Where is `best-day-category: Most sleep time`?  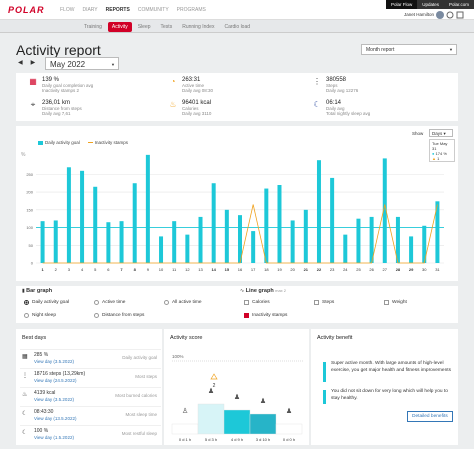
best-day-category: Most sleep time is located at coordinates (141, 414).